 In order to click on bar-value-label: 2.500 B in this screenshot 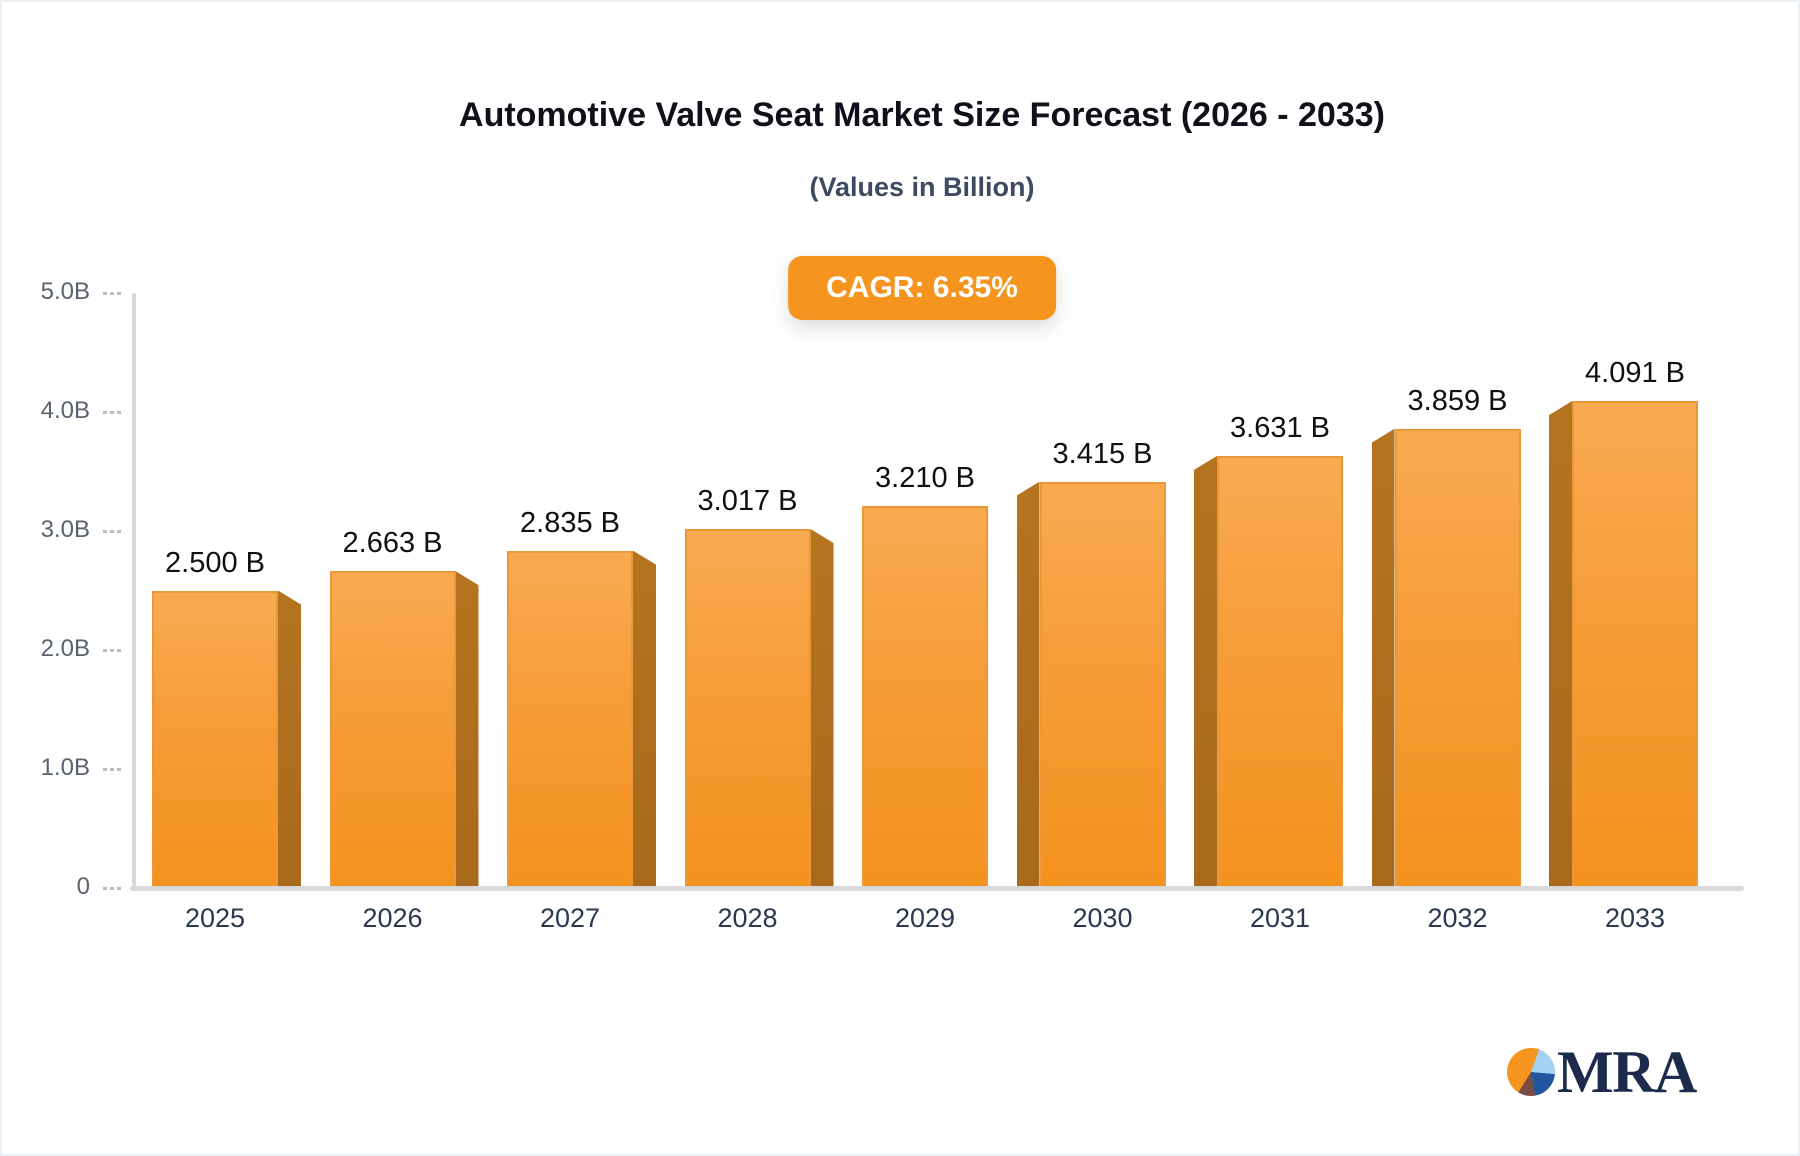, I will do `click(215, 562)`.